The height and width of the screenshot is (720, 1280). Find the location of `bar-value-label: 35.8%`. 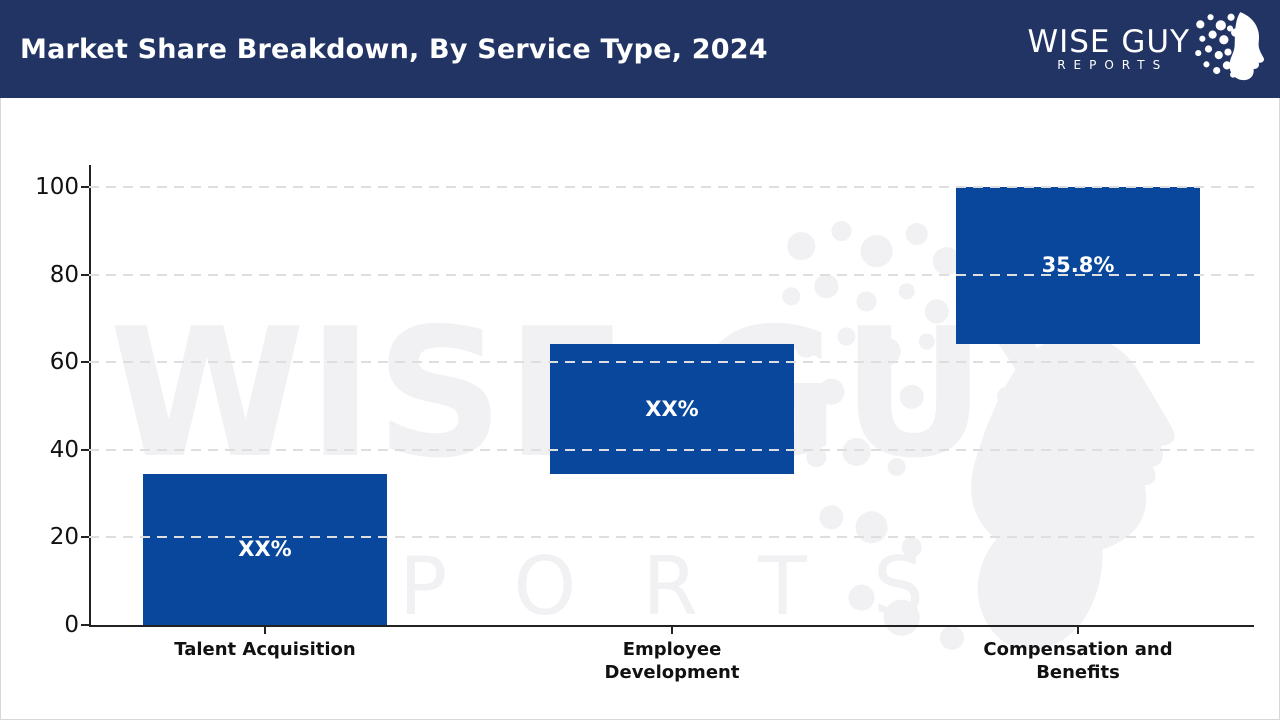

bar-value-label: 35.8% is located at coordinates (1078, 265).